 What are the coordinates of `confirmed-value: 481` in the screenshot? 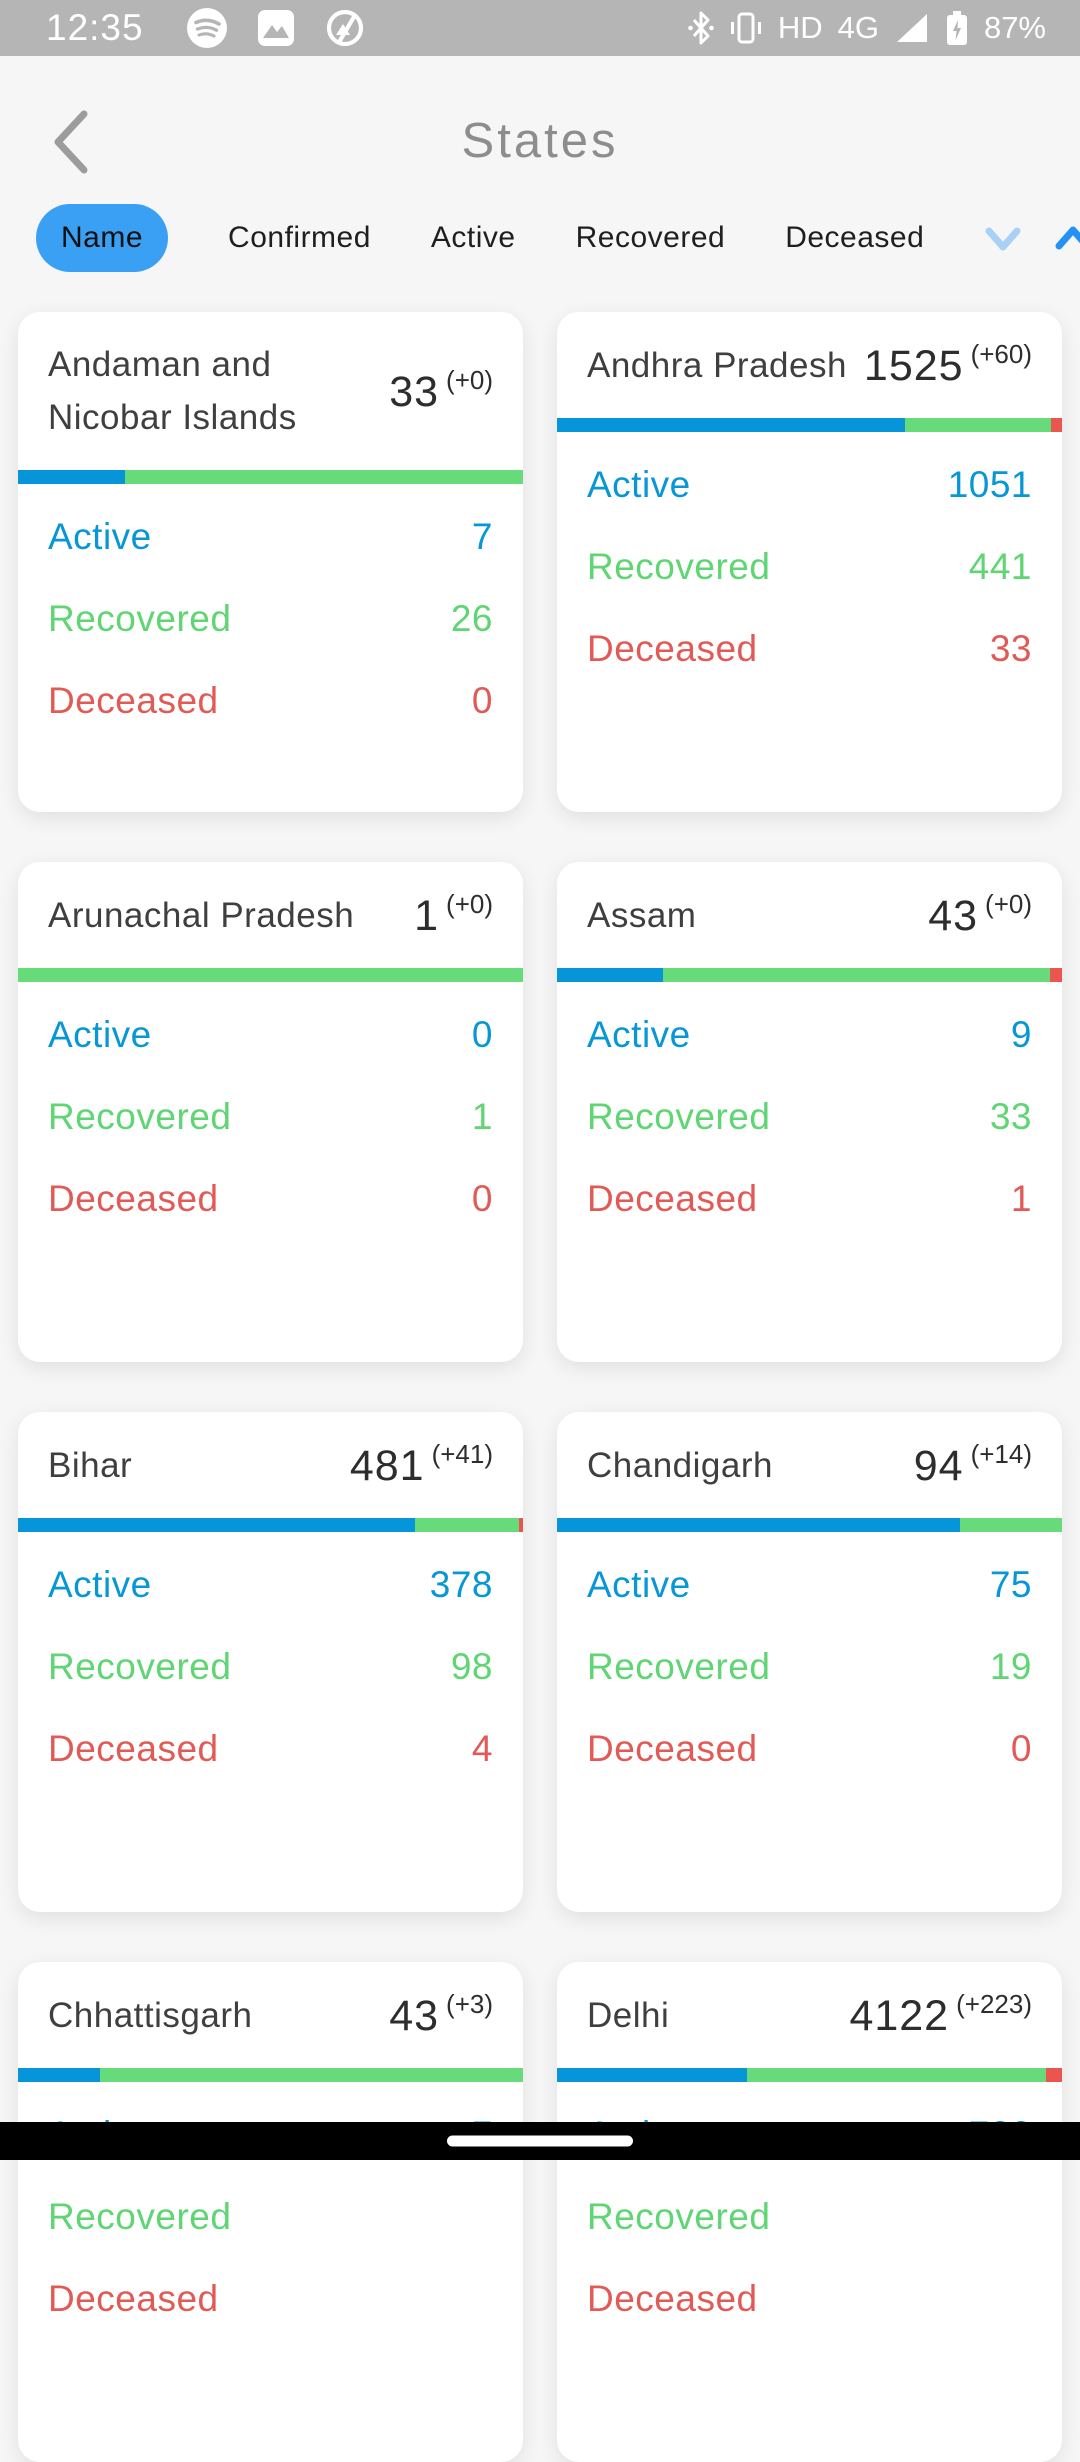 It's located at (387, 1466).